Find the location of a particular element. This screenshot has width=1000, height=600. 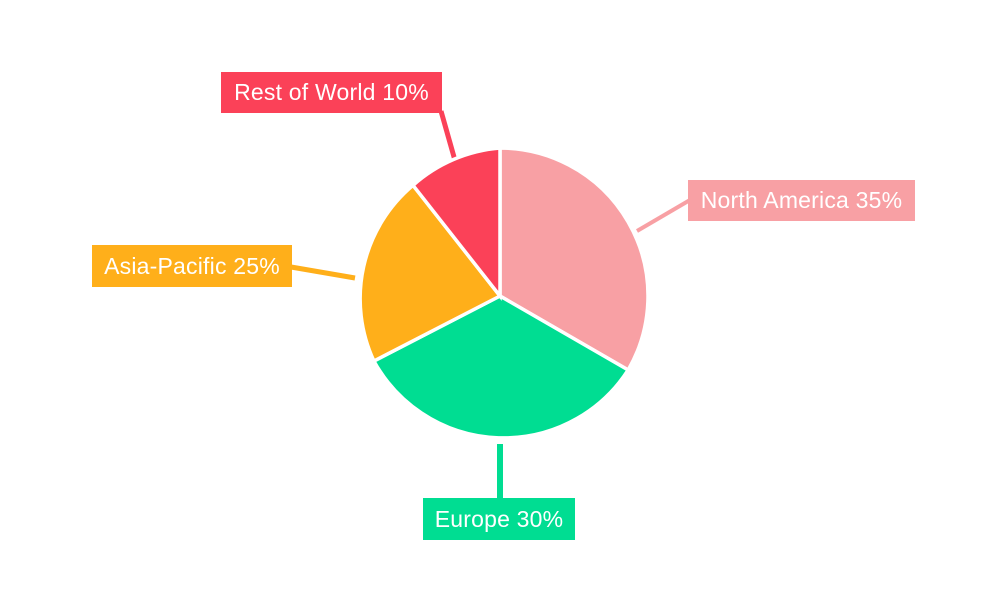

pie-label-rest-of-world: Rest of World 10% is located at coordinates (331, 92).